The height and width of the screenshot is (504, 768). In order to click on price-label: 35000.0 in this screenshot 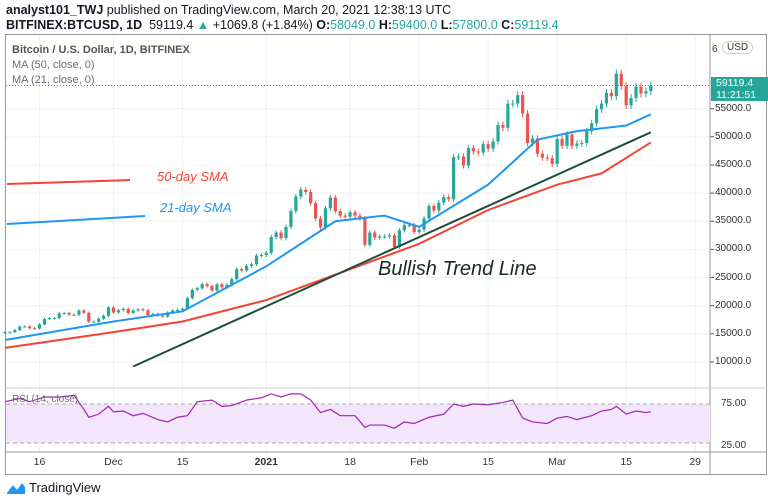, I will do `click(733, 221)`.